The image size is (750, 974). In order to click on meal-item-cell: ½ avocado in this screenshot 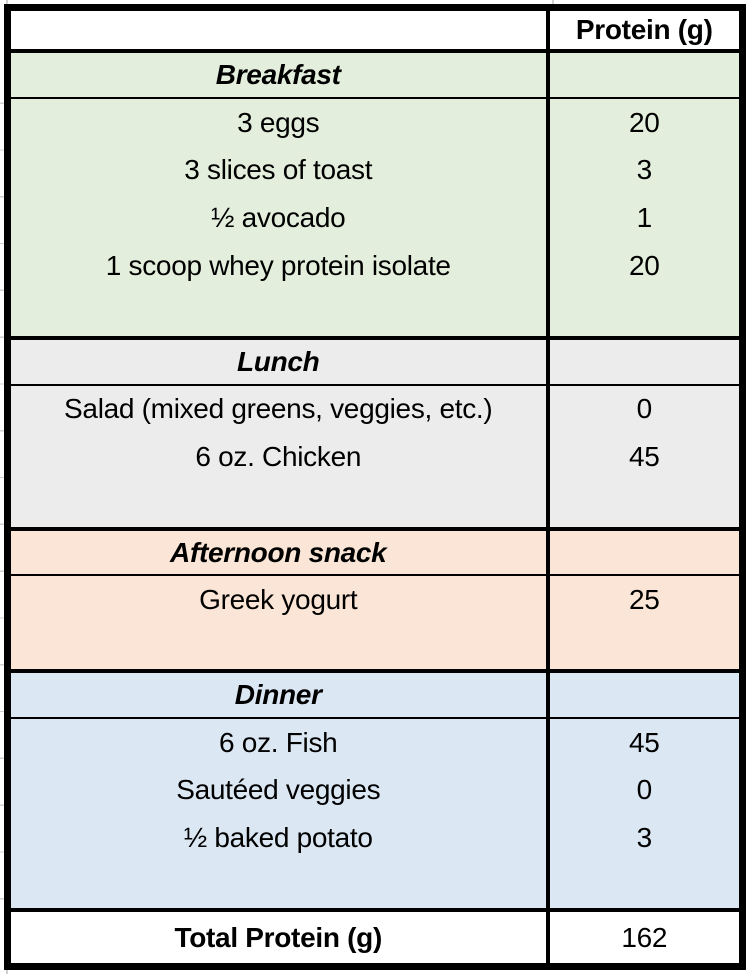, I will do `click(278, 218)`.